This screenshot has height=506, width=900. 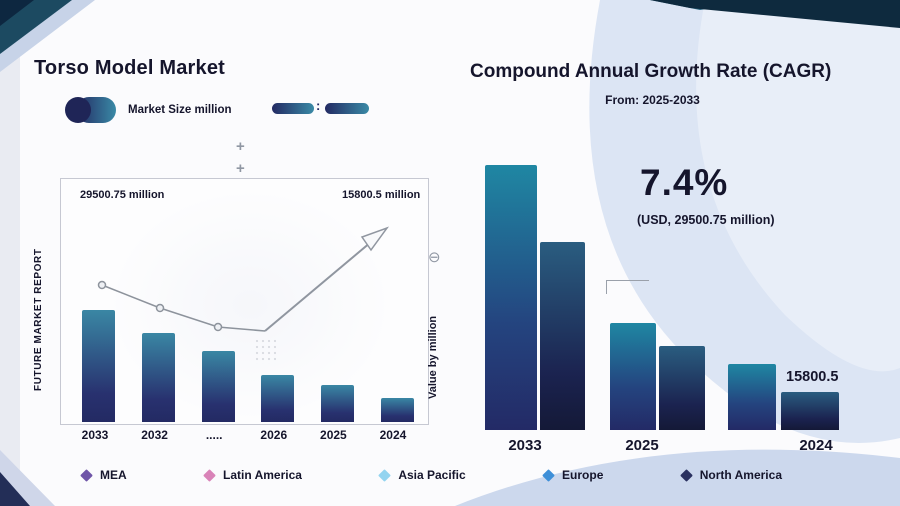 I want to click on legend-item-europe: Europe, so click(x=573, y=475).